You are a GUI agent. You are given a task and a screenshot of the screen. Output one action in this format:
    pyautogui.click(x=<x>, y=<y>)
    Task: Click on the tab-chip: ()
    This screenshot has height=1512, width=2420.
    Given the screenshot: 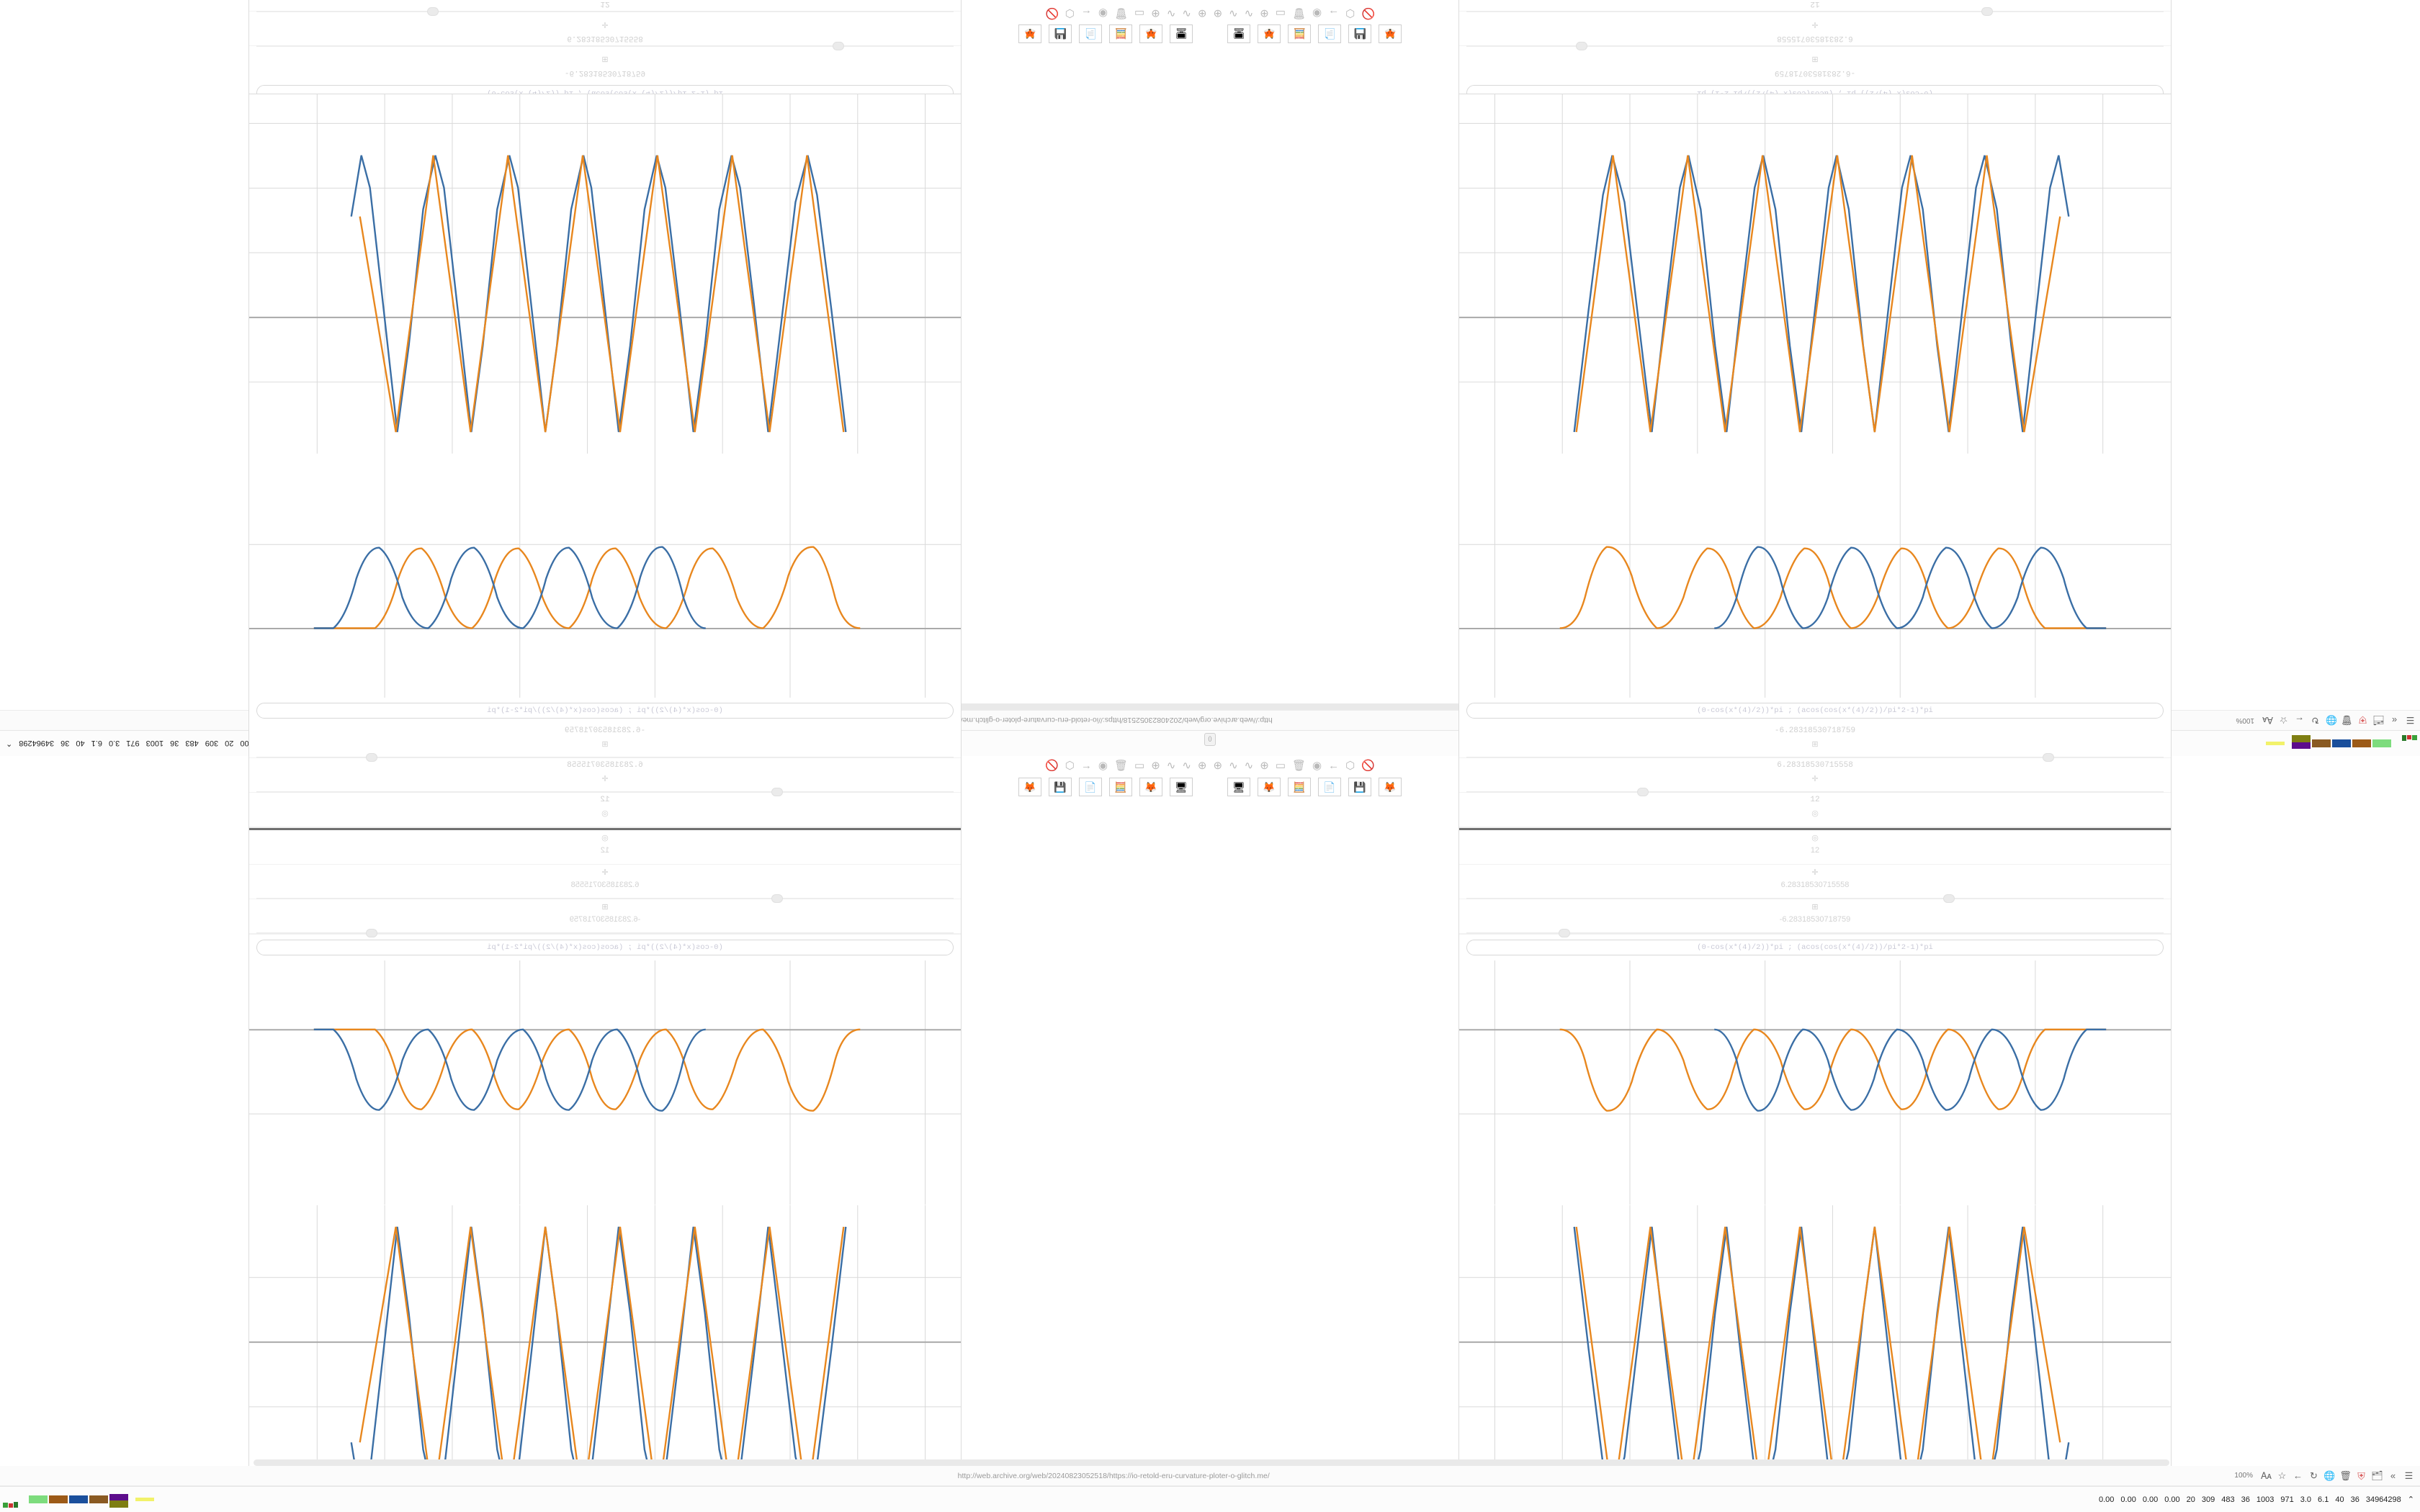 What is the action you would take?
    pyautogui.click(x=1210, y=739)
    